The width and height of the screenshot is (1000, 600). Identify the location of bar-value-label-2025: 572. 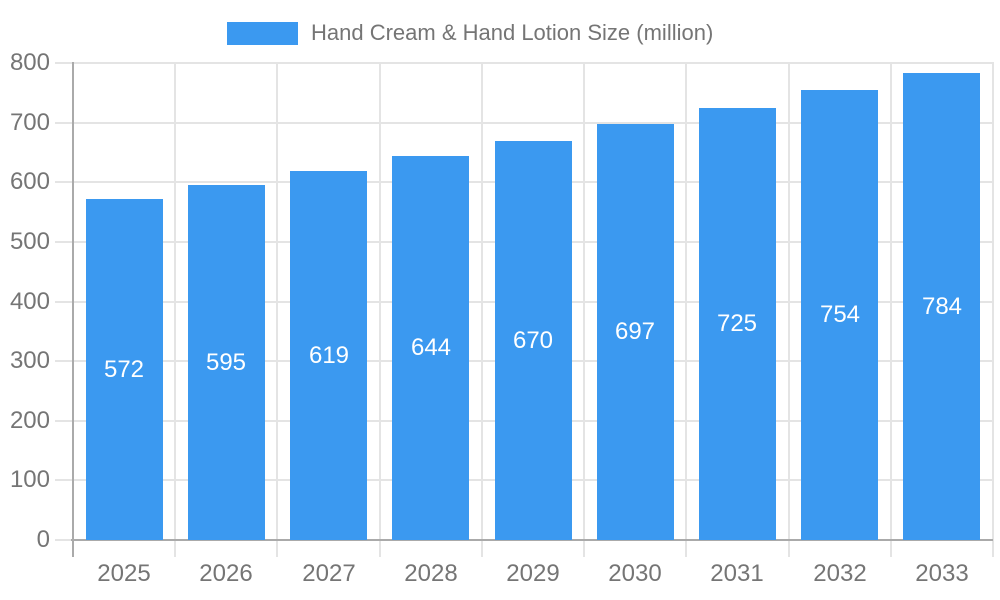
(124, 369).